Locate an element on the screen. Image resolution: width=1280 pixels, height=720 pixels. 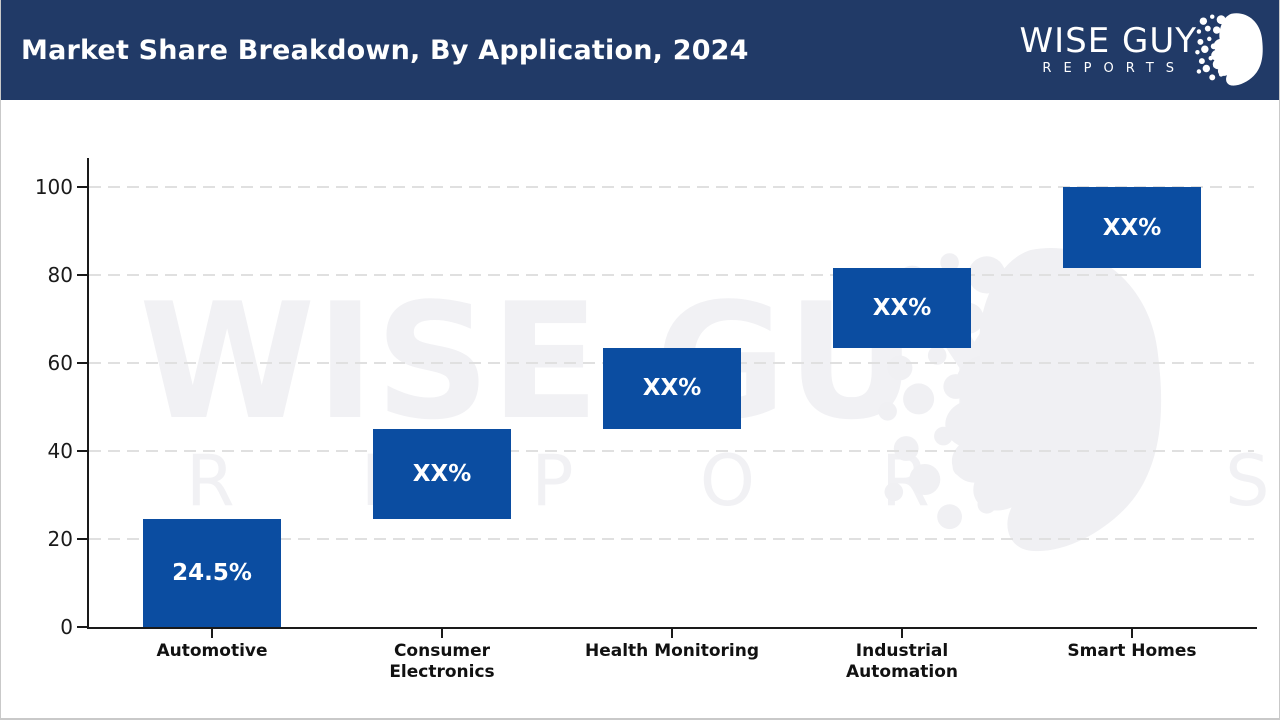
y-tick-label-0: 0 is located at coordinates (66, 627).